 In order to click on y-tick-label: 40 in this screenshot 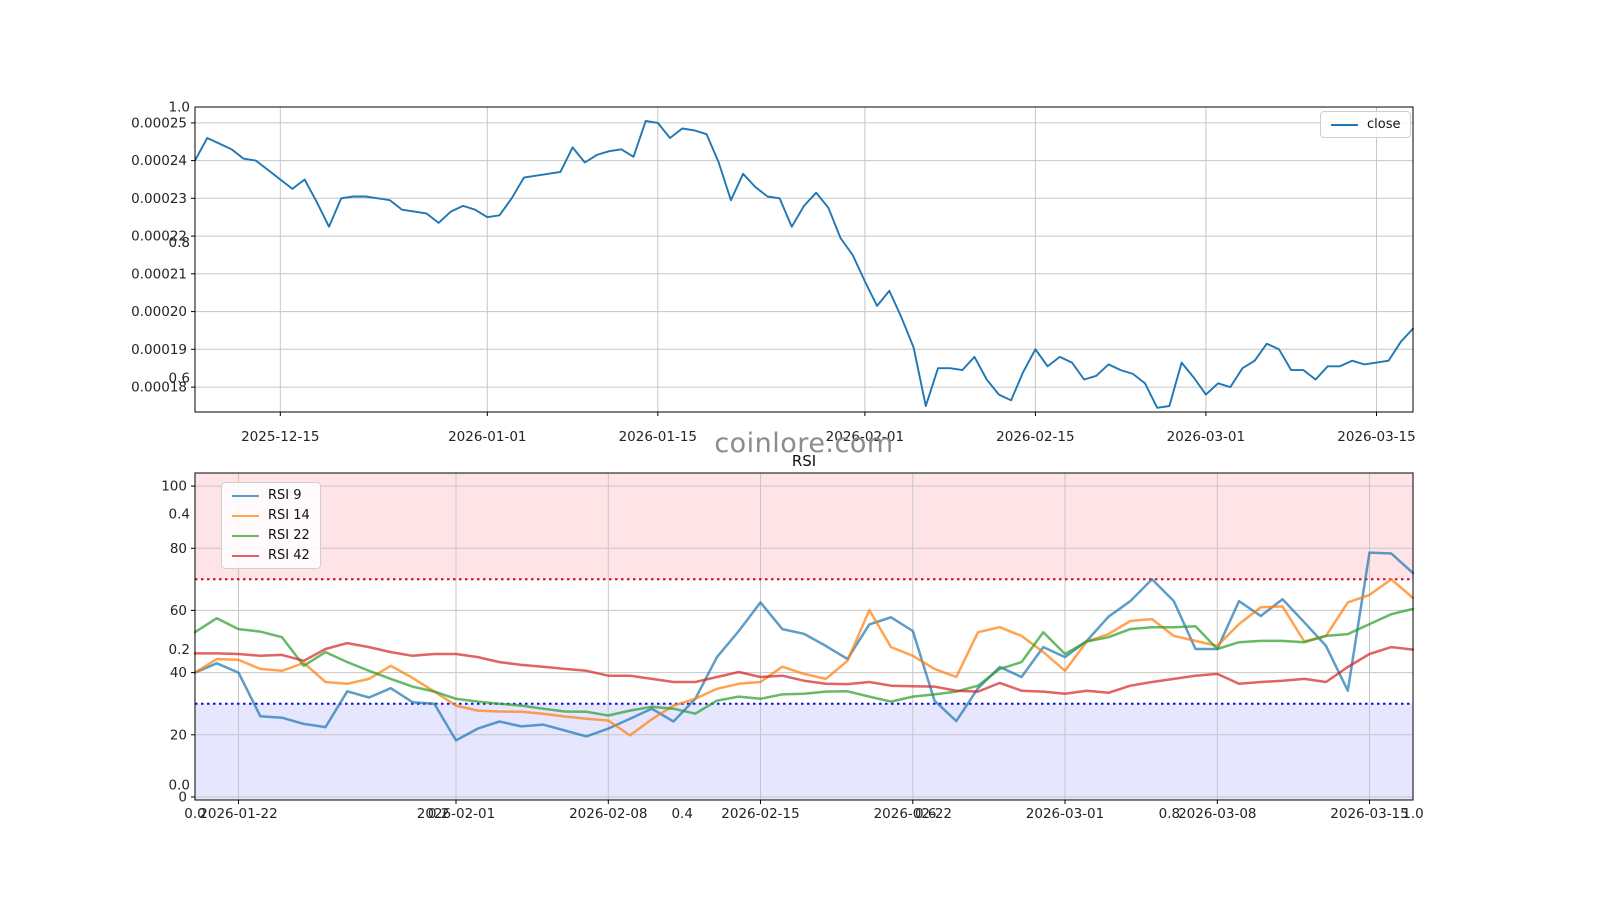, I will do `click(178, 673)`.